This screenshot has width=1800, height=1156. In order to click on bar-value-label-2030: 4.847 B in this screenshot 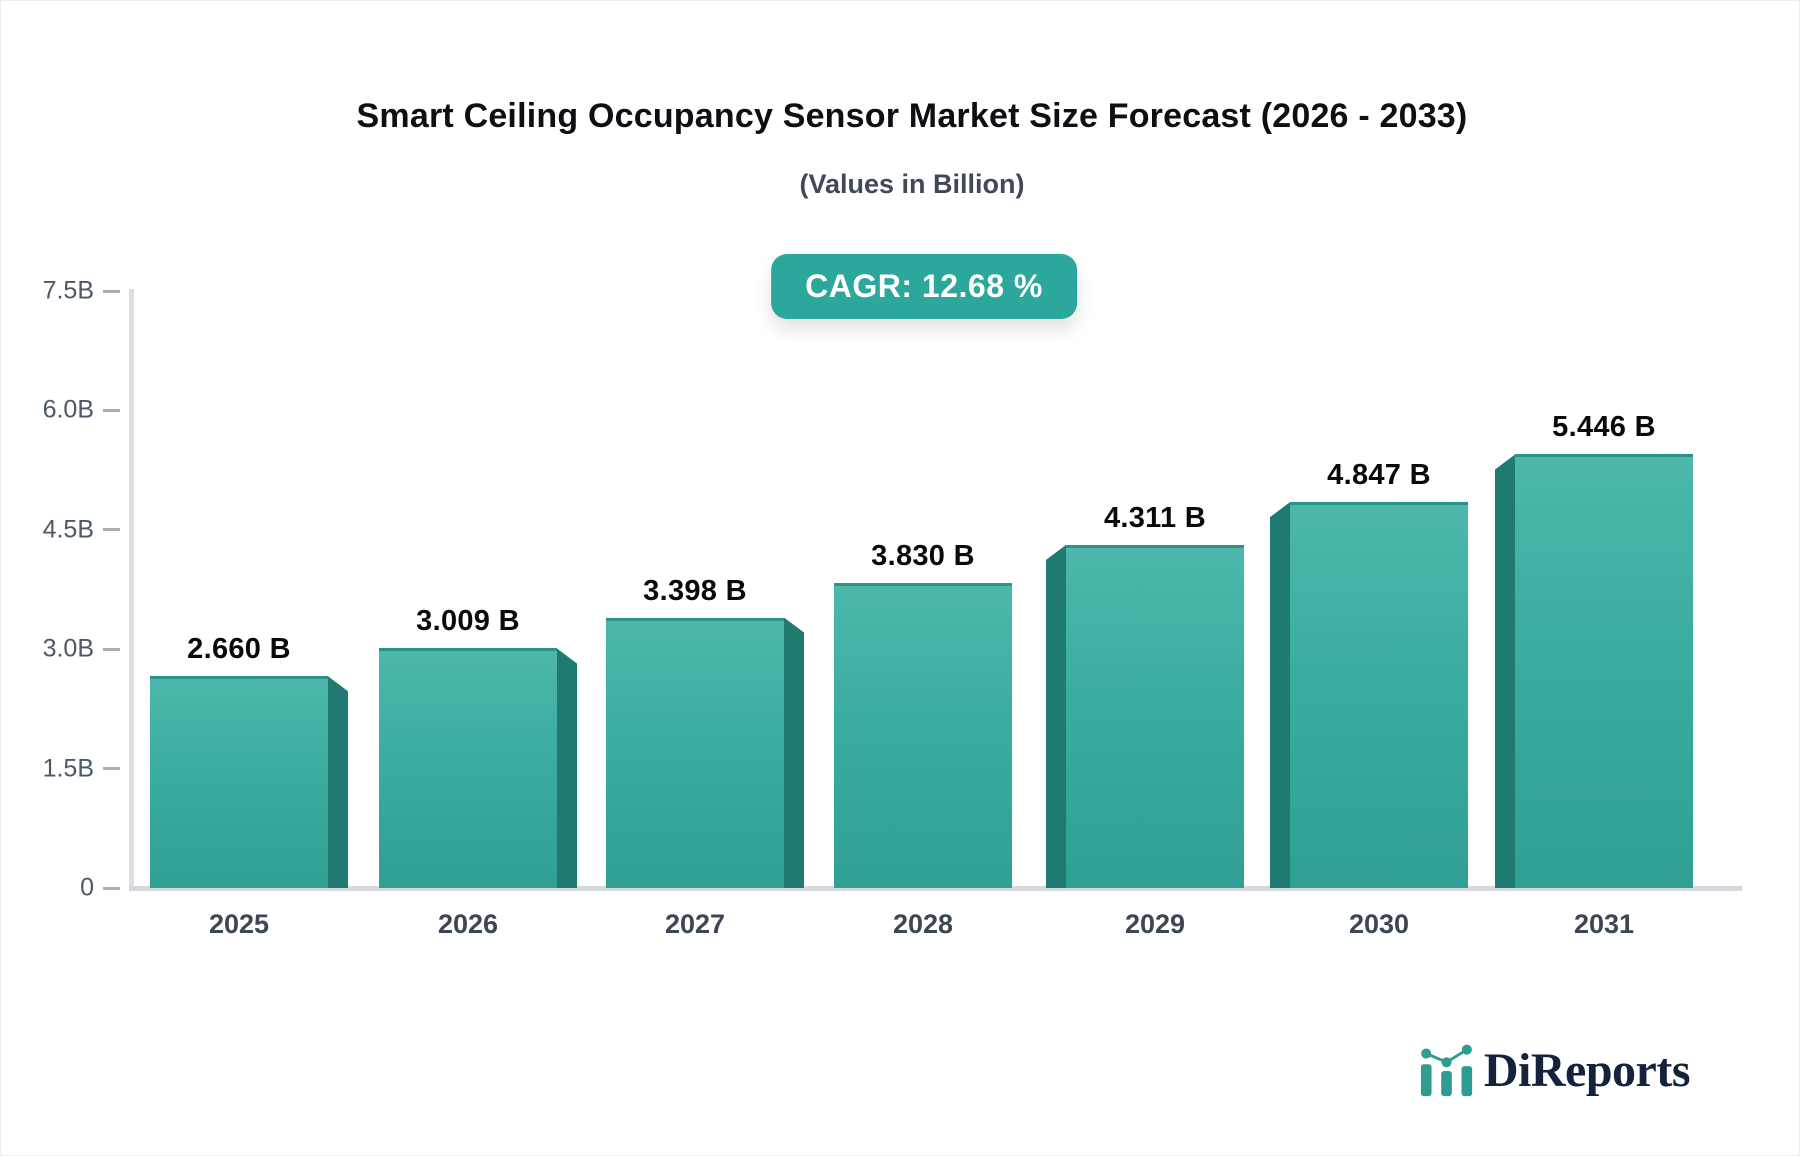, I will do `click(1379, 475)`.